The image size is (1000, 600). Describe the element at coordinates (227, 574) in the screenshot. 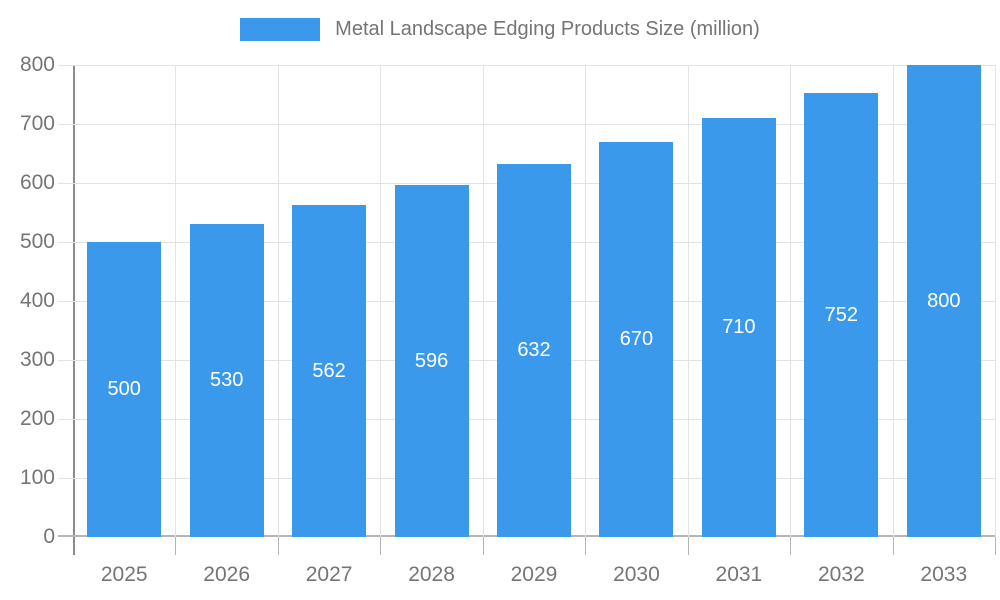

I see `x-axis-label: 2026` at that location.